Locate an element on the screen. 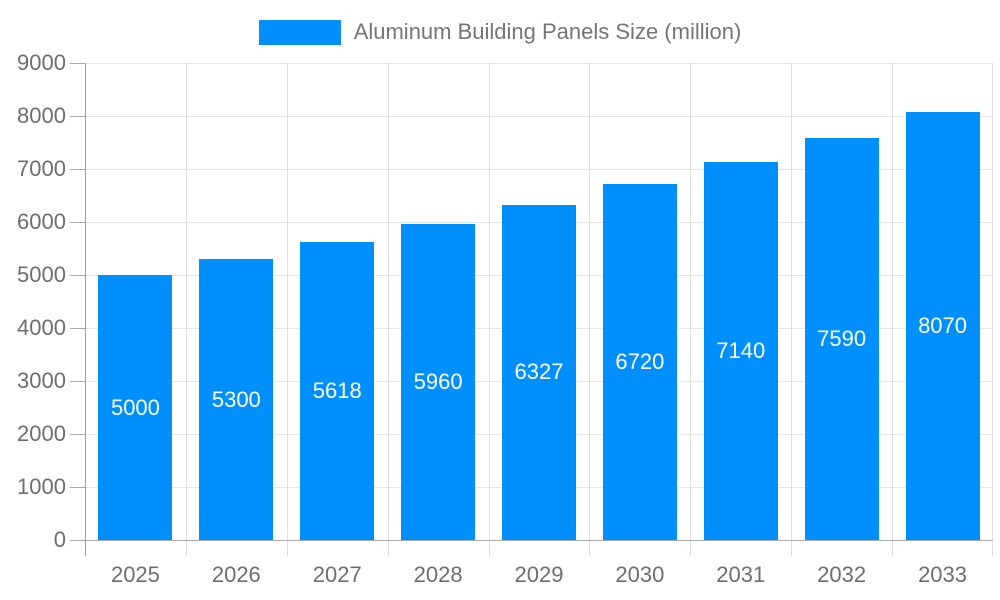  x-axis-label: 2030 is located at coordinates (640, 574).